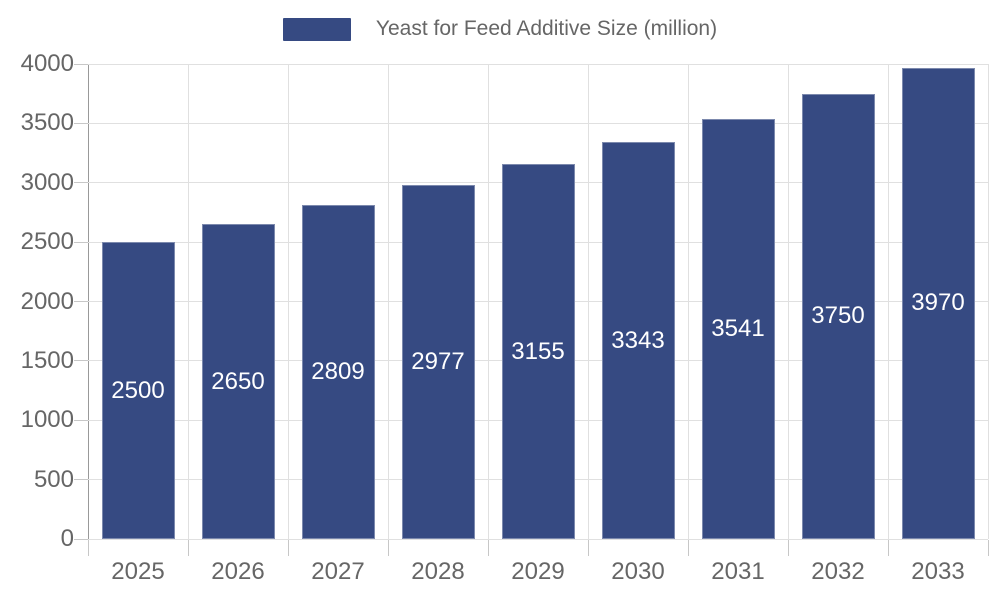 This screenshot has height=600, width=1000. Describe the element at coordinates (338, 571) in the screenshot. I see `x-axis-tick-label: 2027` at that location.